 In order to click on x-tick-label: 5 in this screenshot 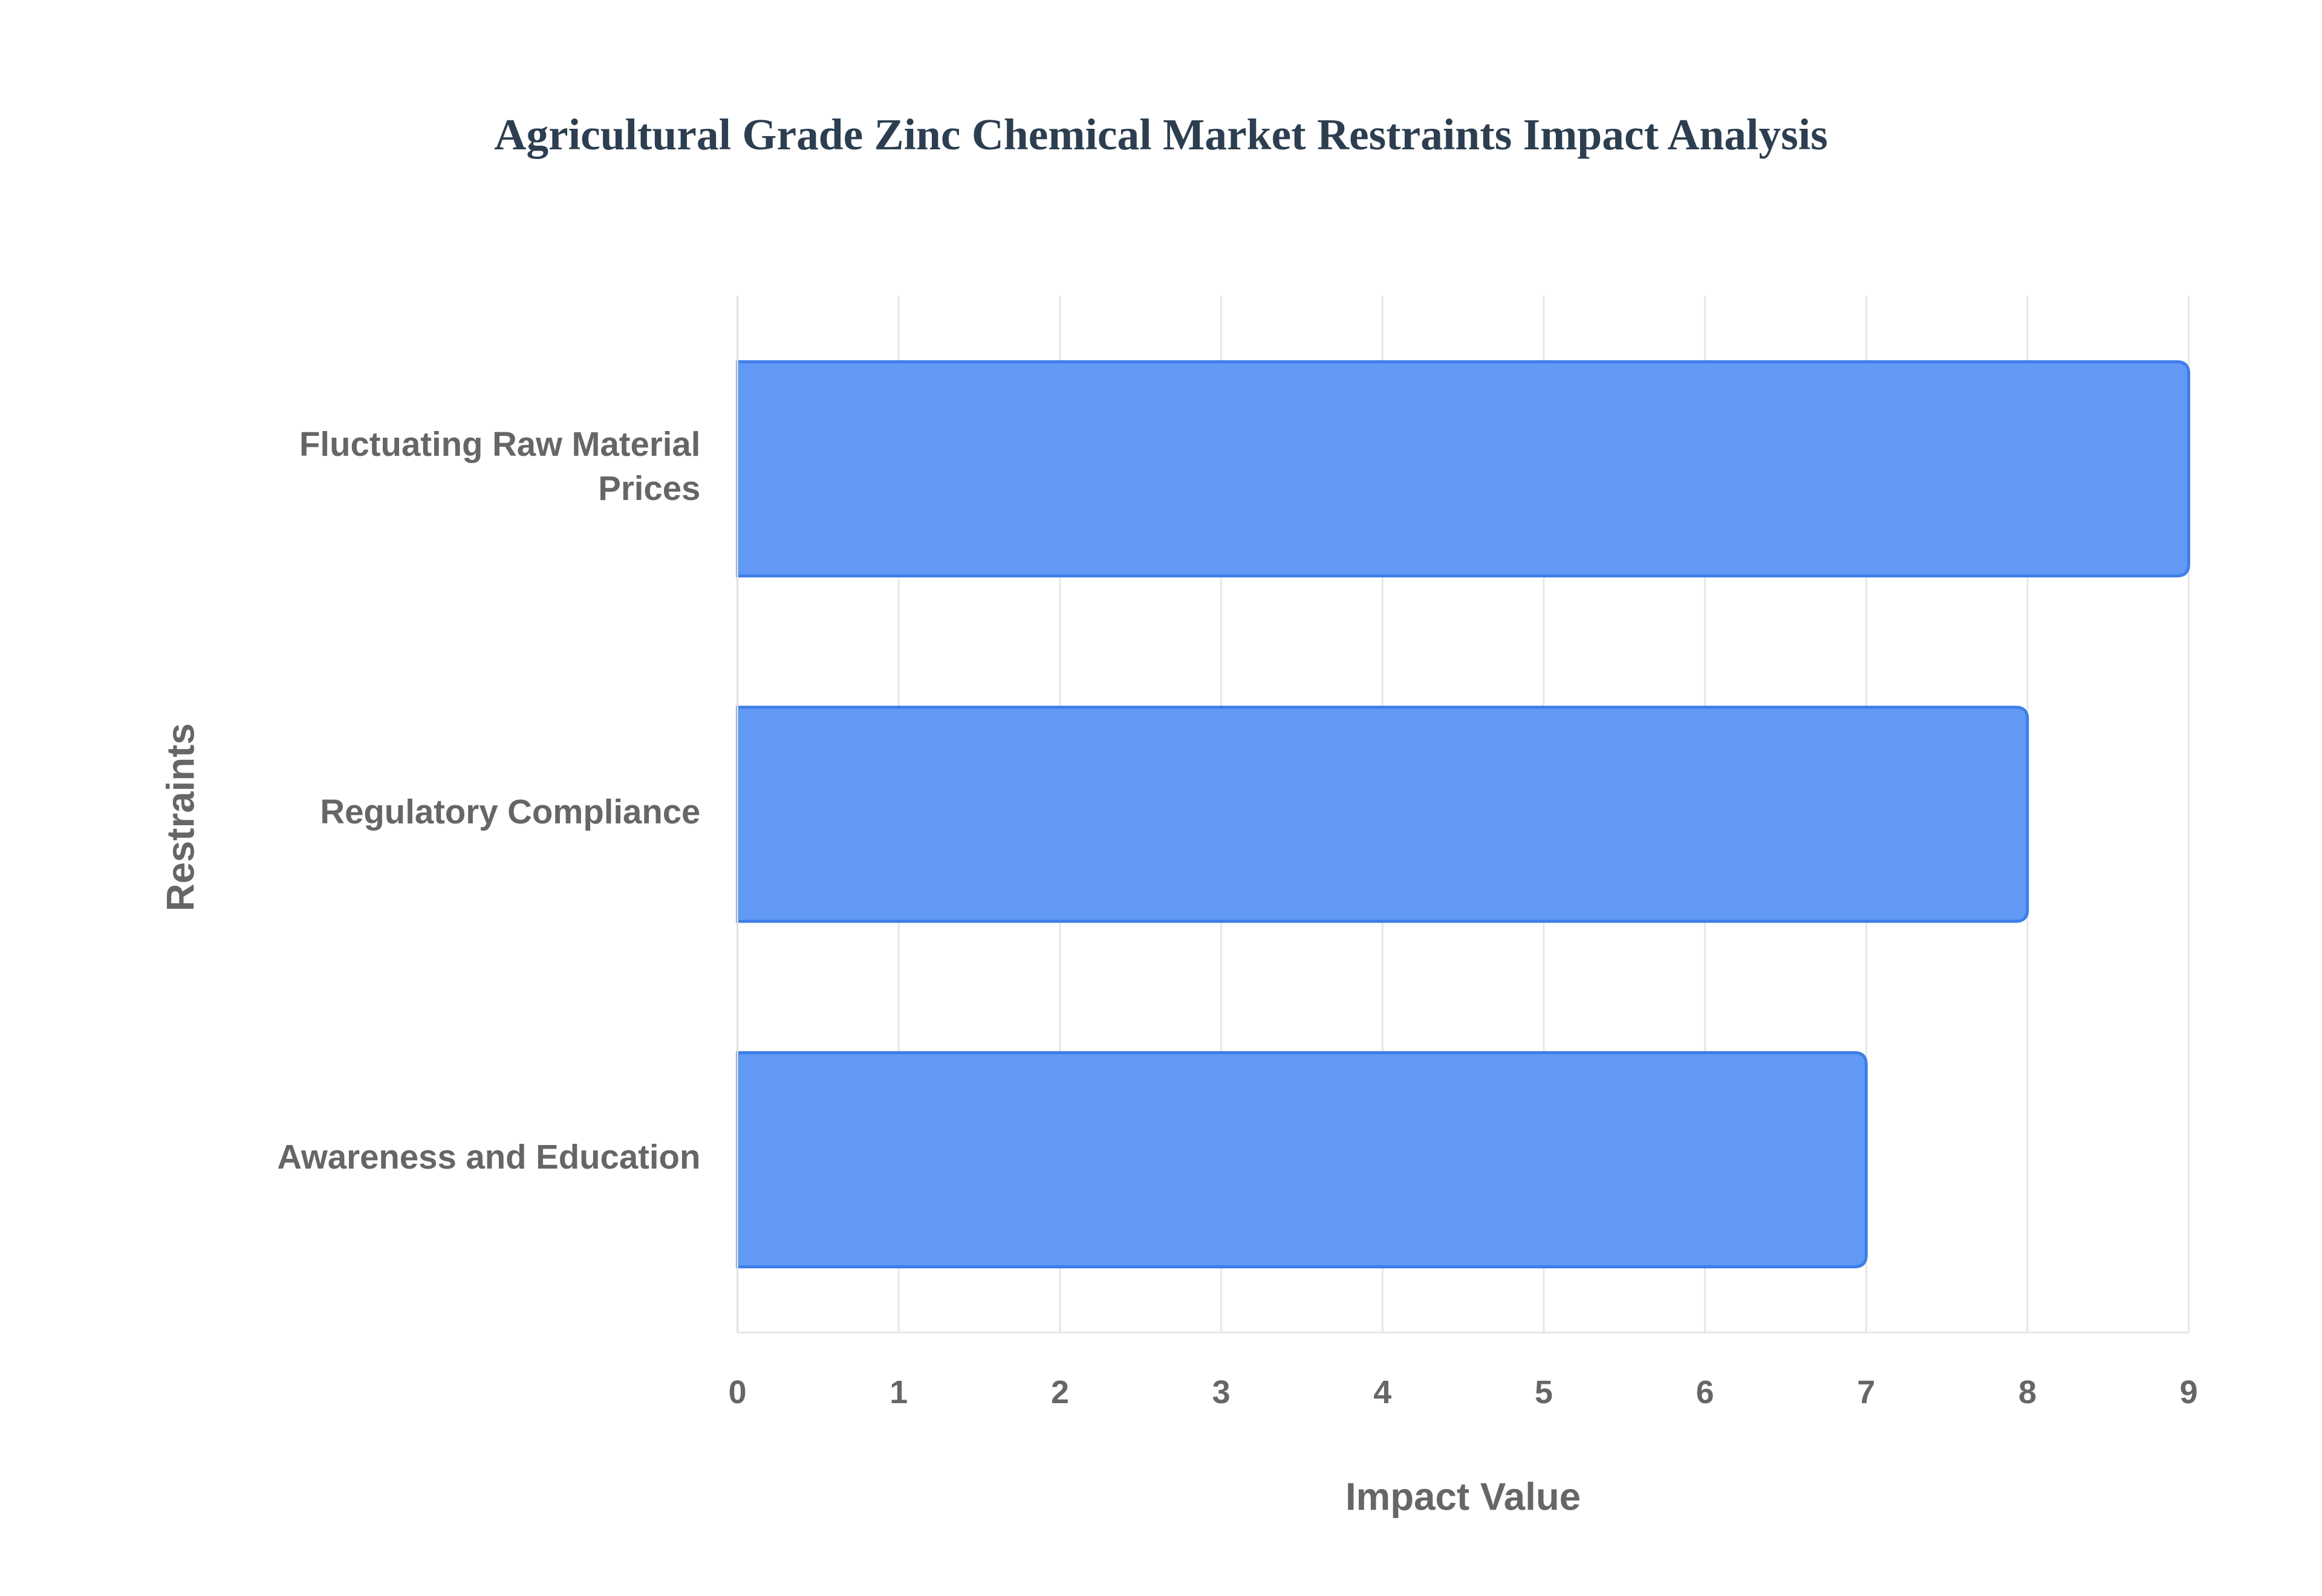, I will do `click(1544, 1392)`.